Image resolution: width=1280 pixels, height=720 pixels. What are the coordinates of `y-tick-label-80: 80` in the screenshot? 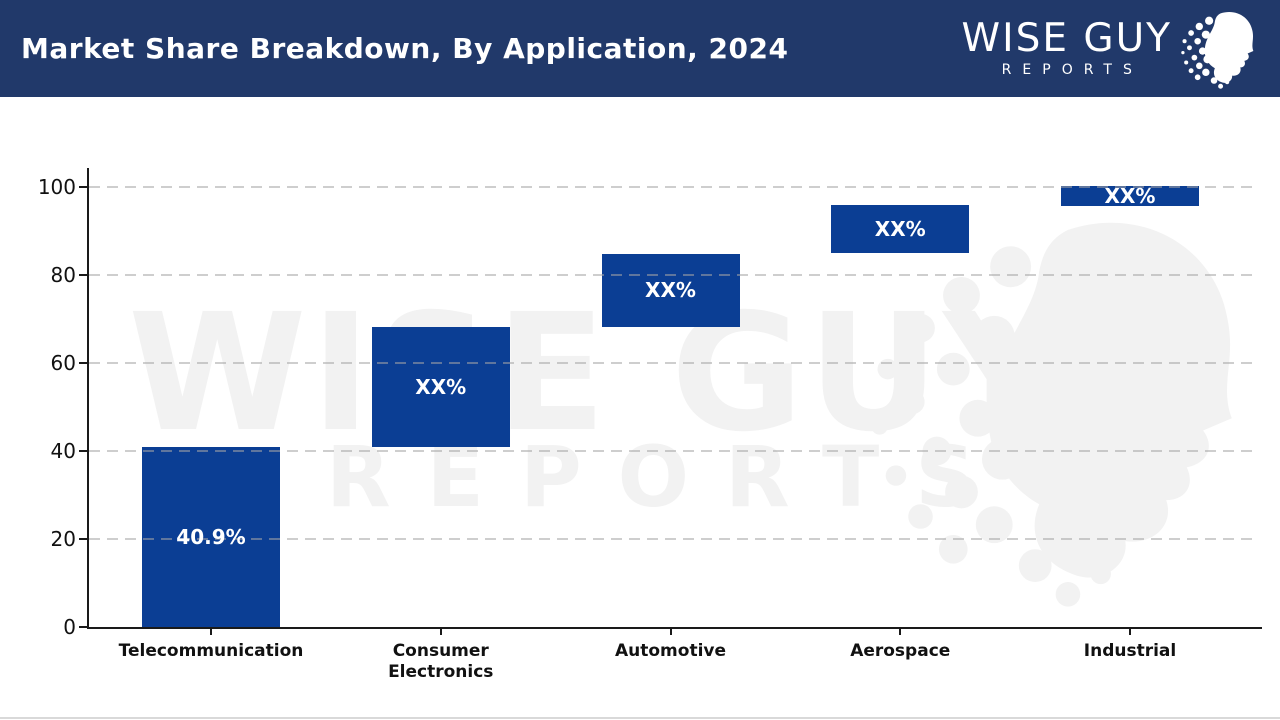 It's located at (63, 275).